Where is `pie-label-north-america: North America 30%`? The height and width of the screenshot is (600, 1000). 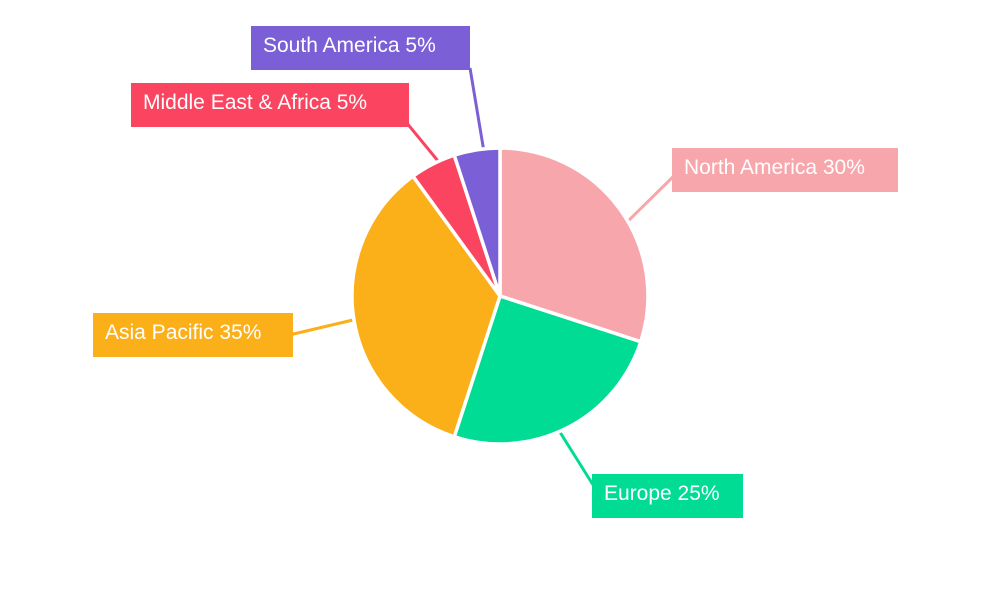
pie-label-north-america: North America 30% is located at coordinates (785, 170).